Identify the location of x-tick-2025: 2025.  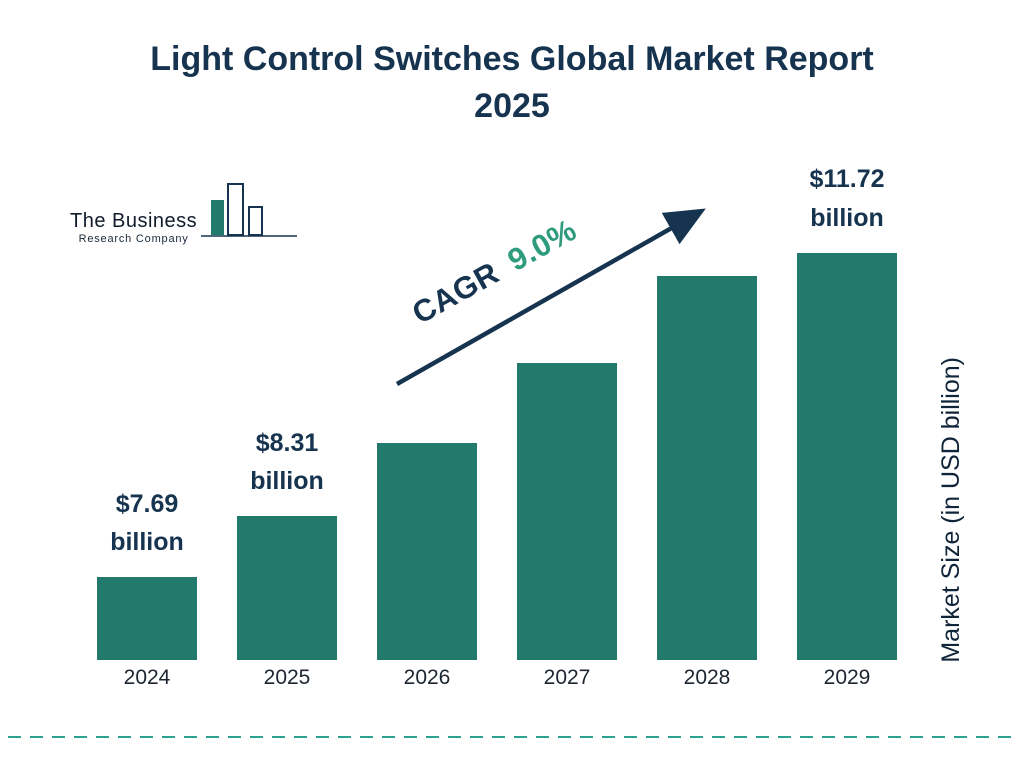
(287, 677).